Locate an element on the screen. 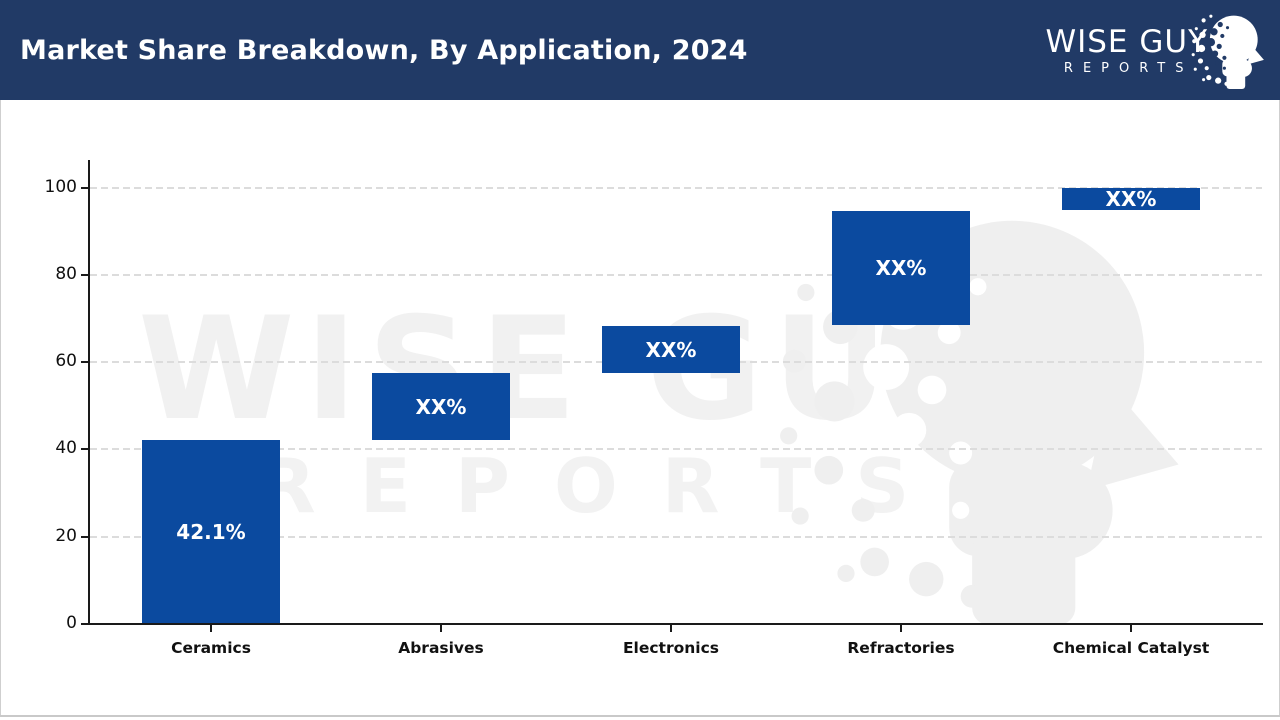 Image resolution: width=1280 pixels, height=720 pixels. bar-value-label: 42.1% is located at coordinates (211, 532).